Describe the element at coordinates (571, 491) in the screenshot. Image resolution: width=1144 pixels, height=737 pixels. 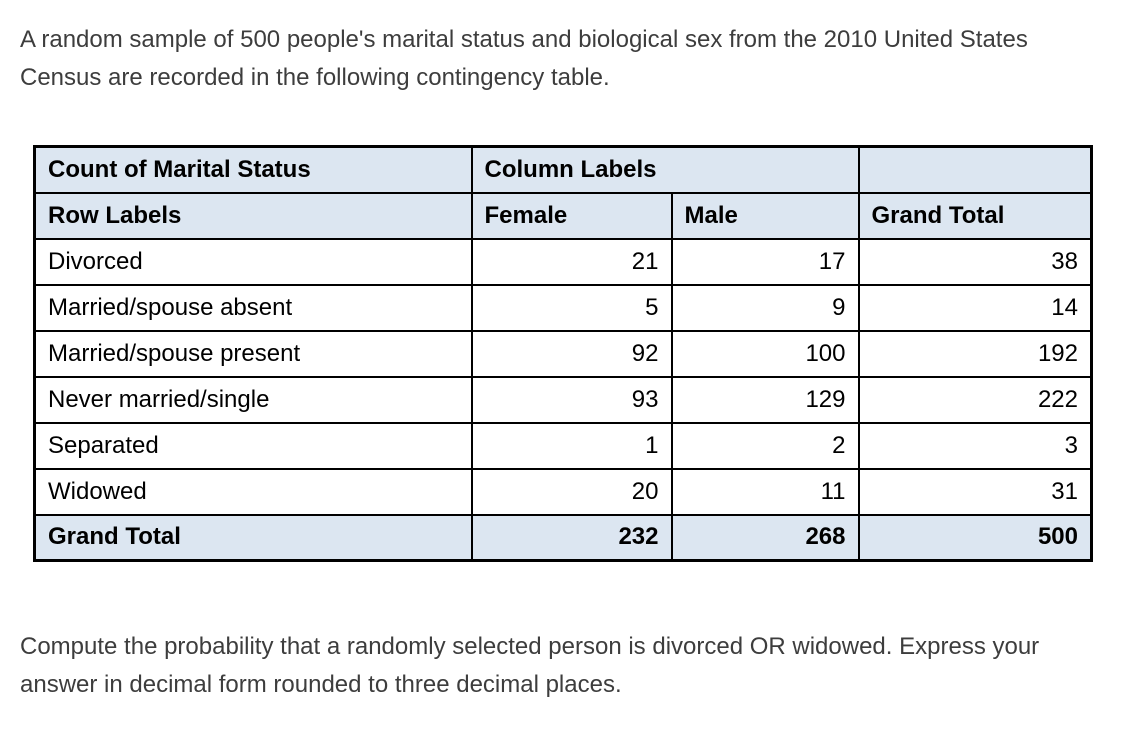
I see `female-count-cell: 20` at that location.